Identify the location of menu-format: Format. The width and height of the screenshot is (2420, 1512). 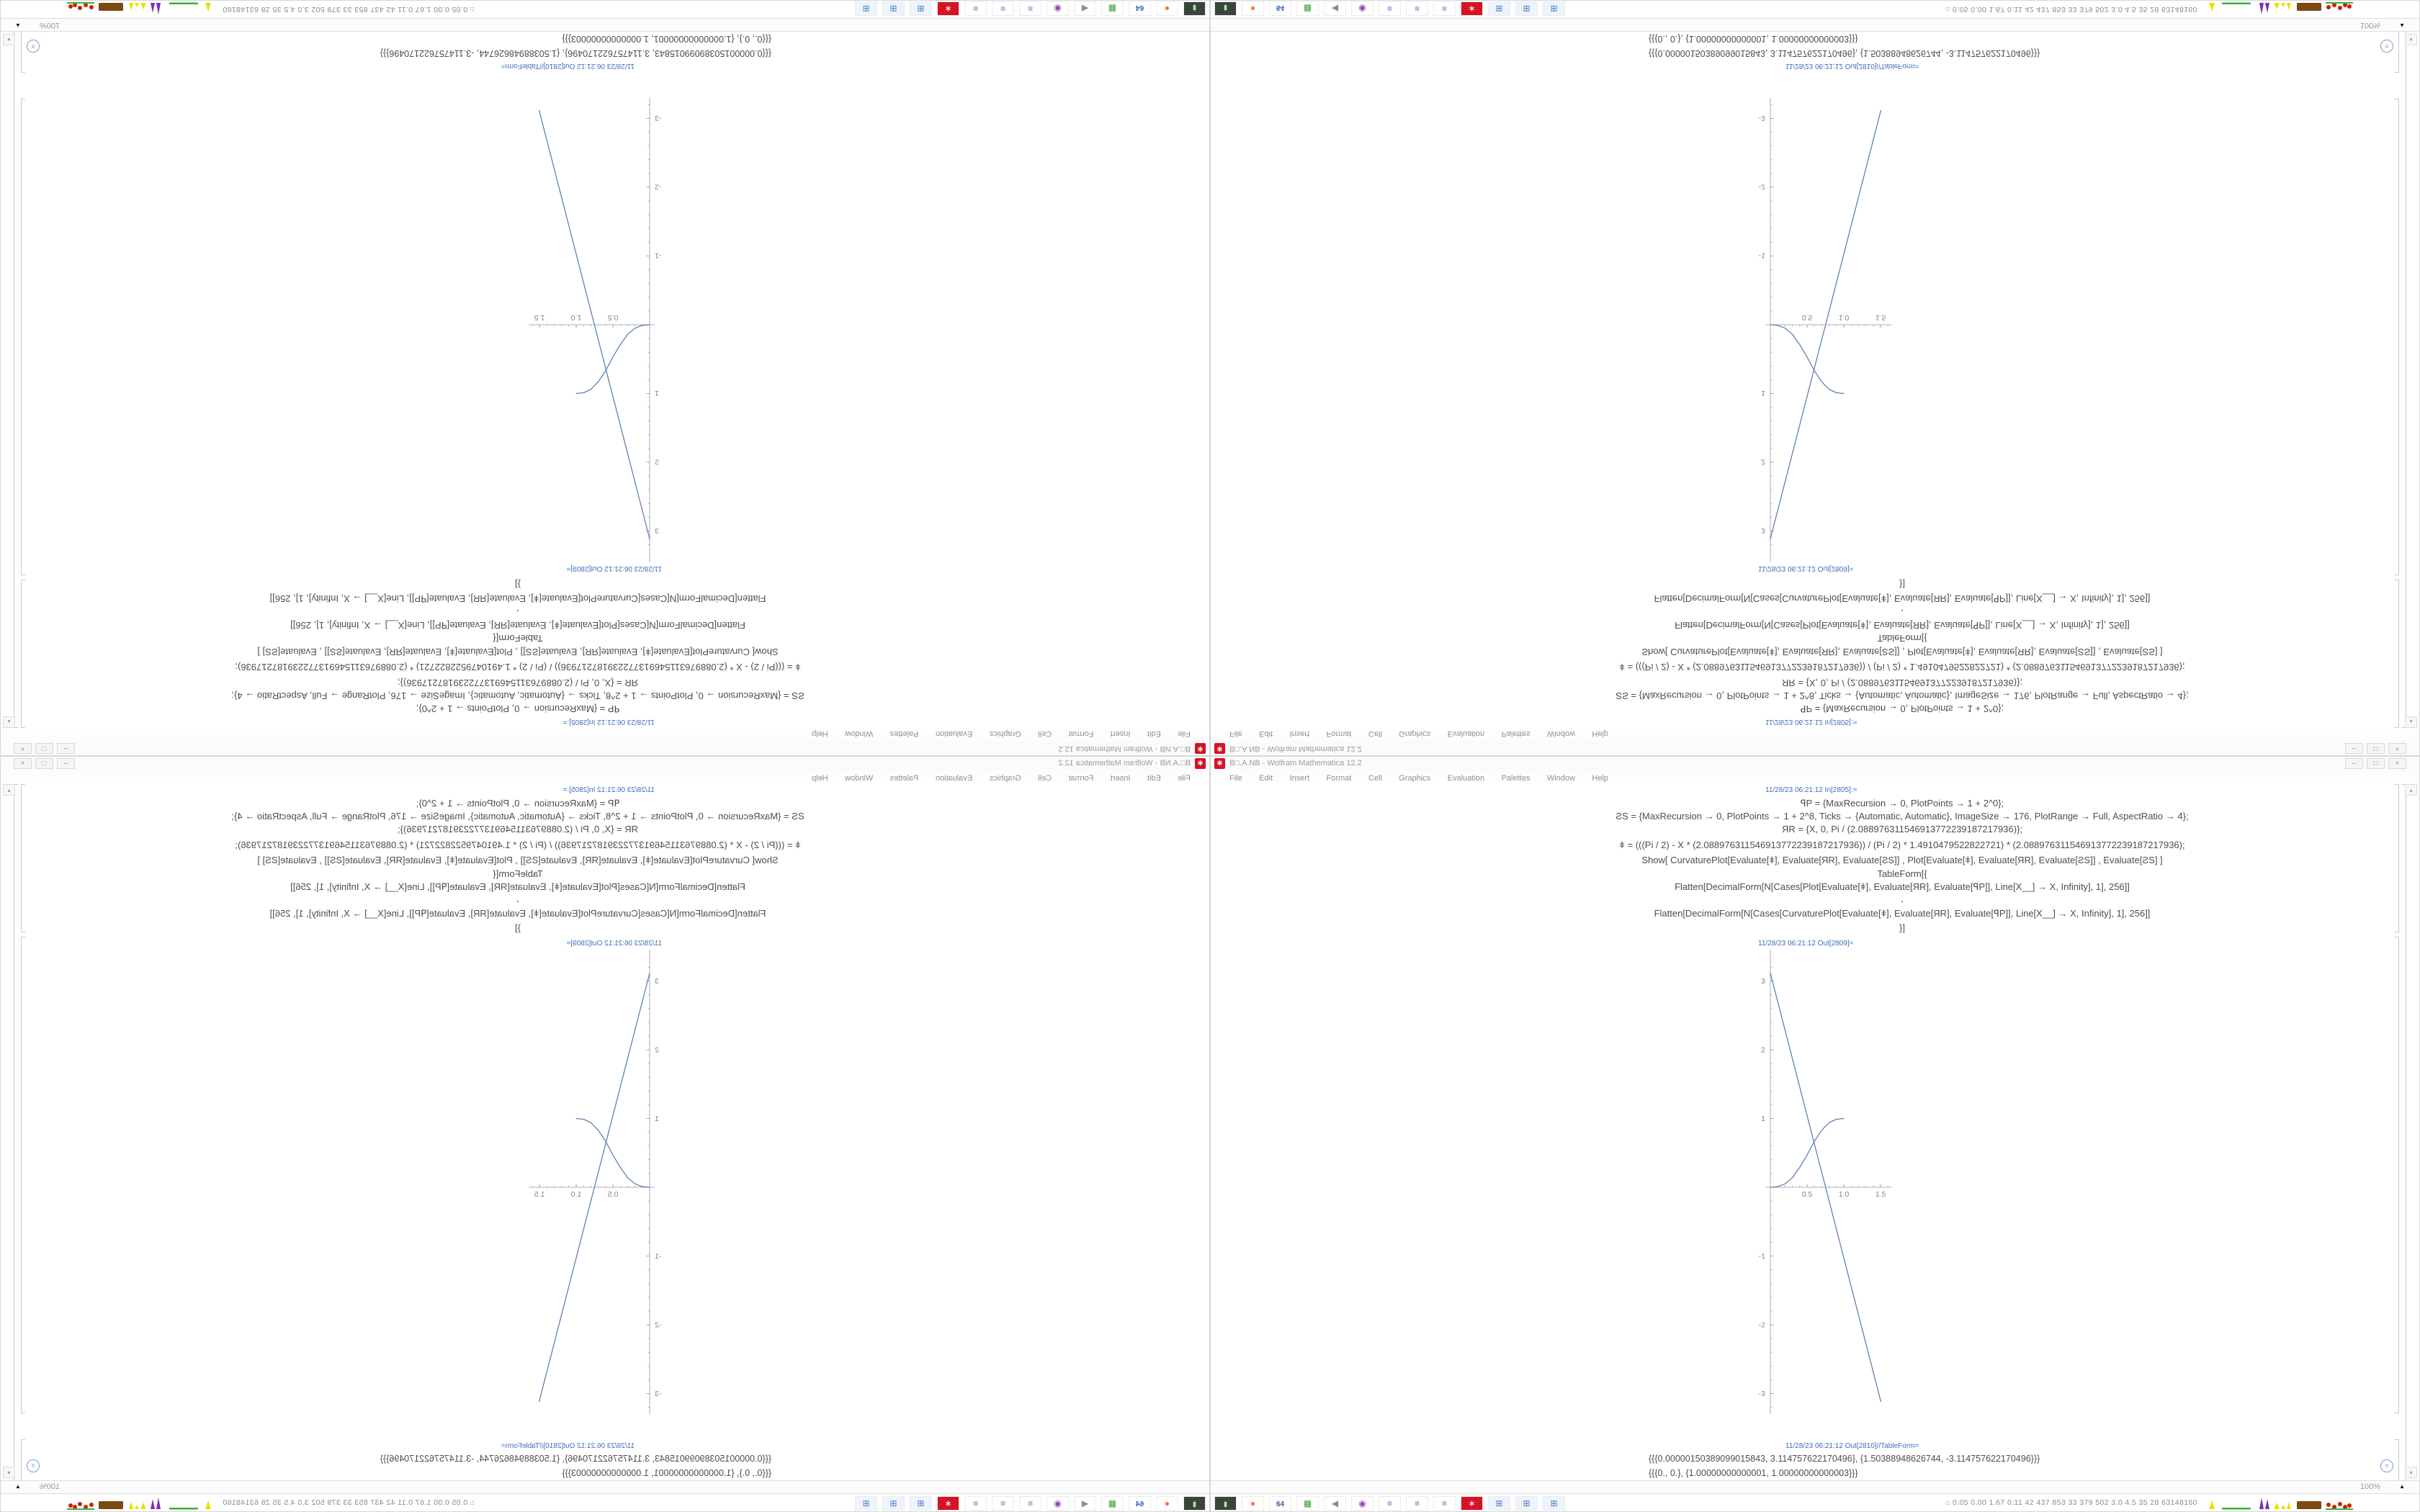
(1339, 778).